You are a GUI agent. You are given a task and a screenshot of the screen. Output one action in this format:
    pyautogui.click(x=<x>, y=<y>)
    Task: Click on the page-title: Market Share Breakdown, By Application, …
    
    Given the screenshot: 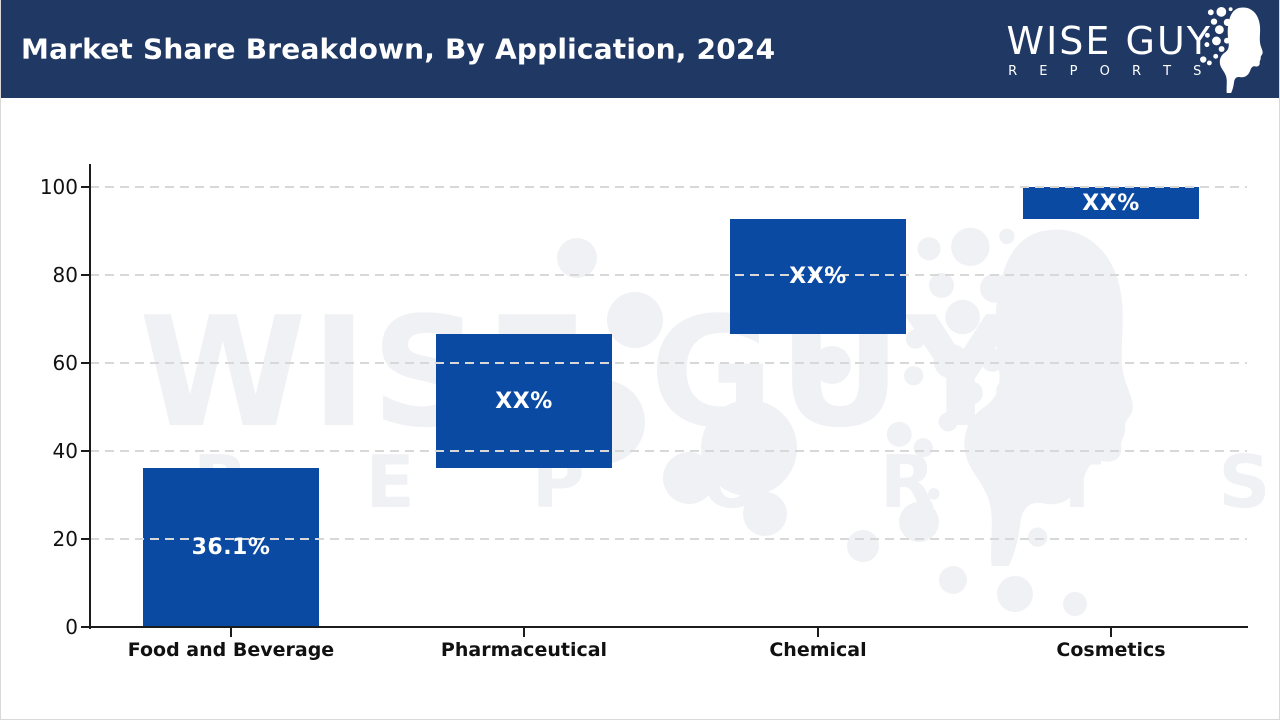 What is the action you would take?
    pyautogui.click(x=398, y=49)
    